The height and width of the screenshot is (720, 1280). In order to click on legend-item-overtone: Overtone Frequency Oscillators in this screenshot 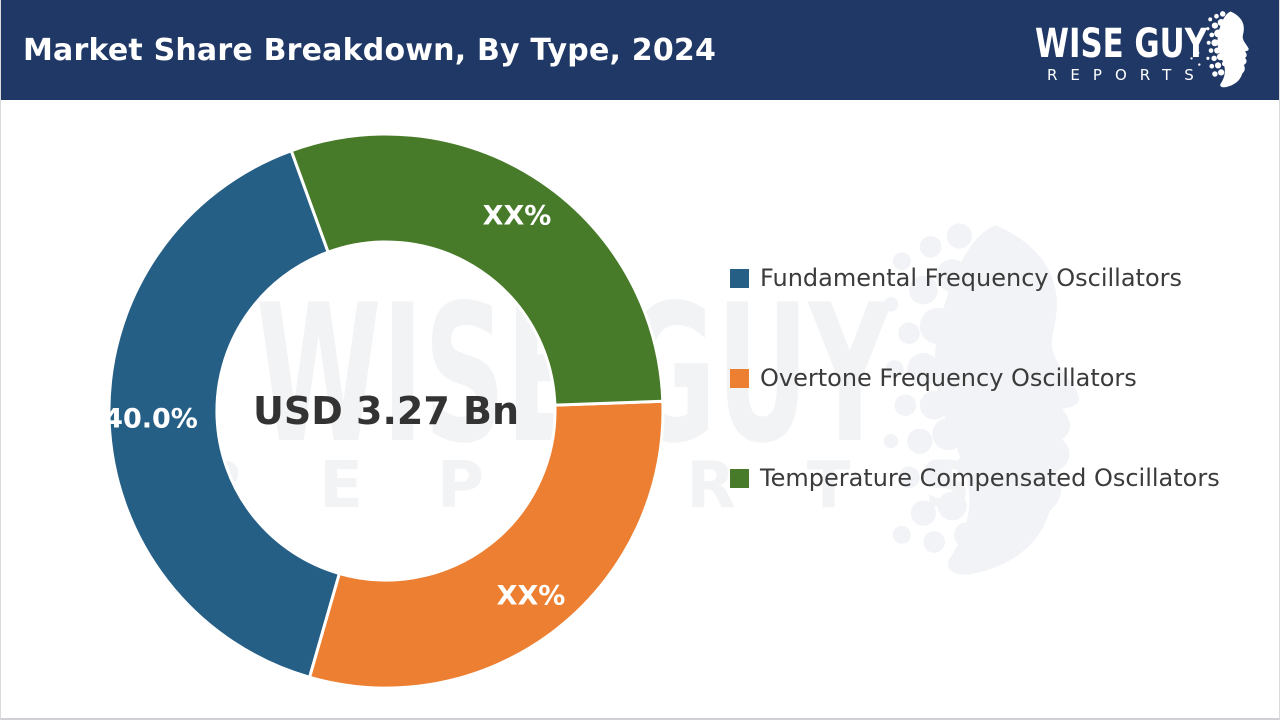, I will do `click(975, 378)`.